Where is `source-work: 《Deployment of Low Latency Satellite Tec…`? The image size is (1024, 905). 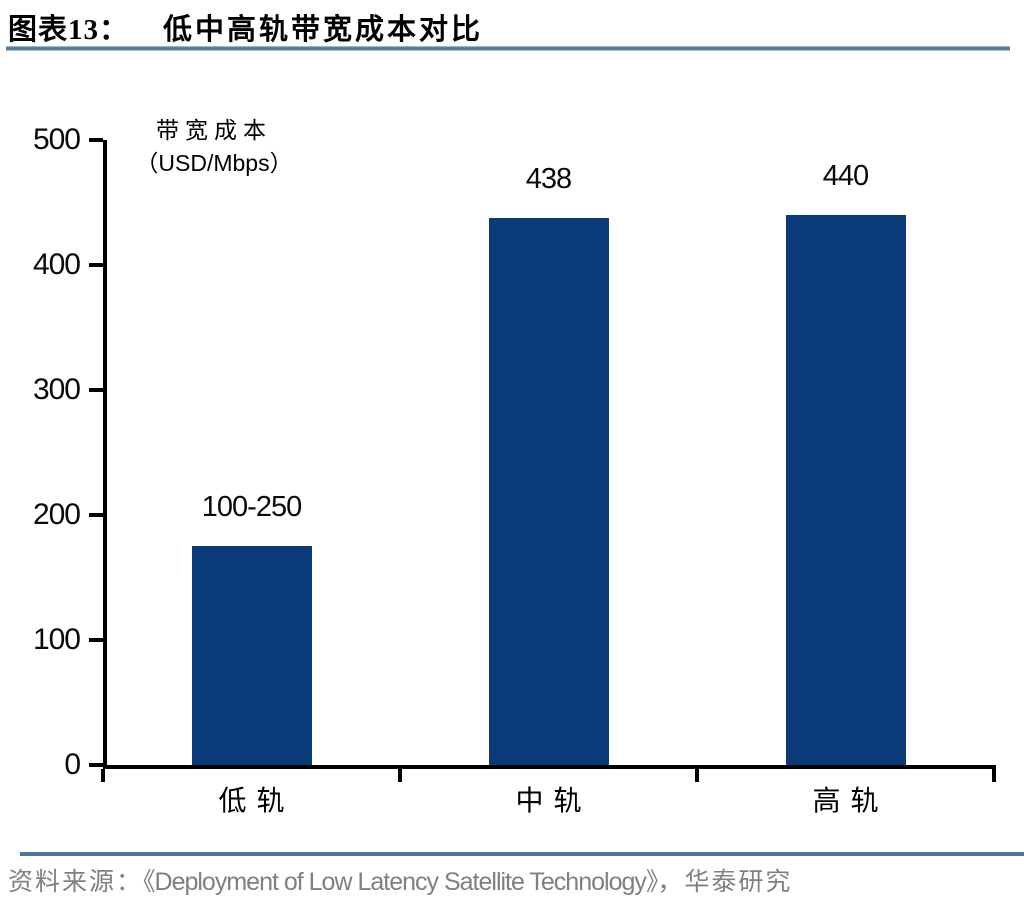 source-work: 《Deployment of Low Latency Satellite Tec… is located at coordinates (400, 882).